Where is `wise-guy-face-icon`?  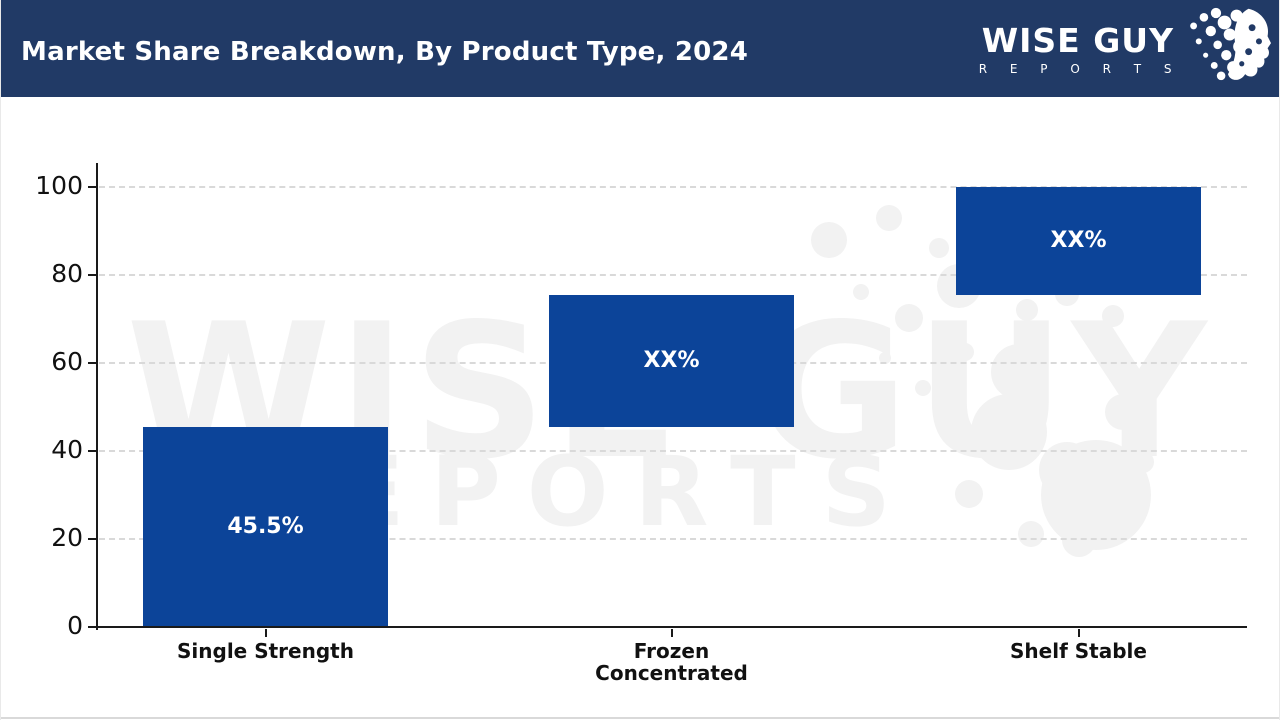
wise-guy-face-icon is located at coordinates (1230, 43).